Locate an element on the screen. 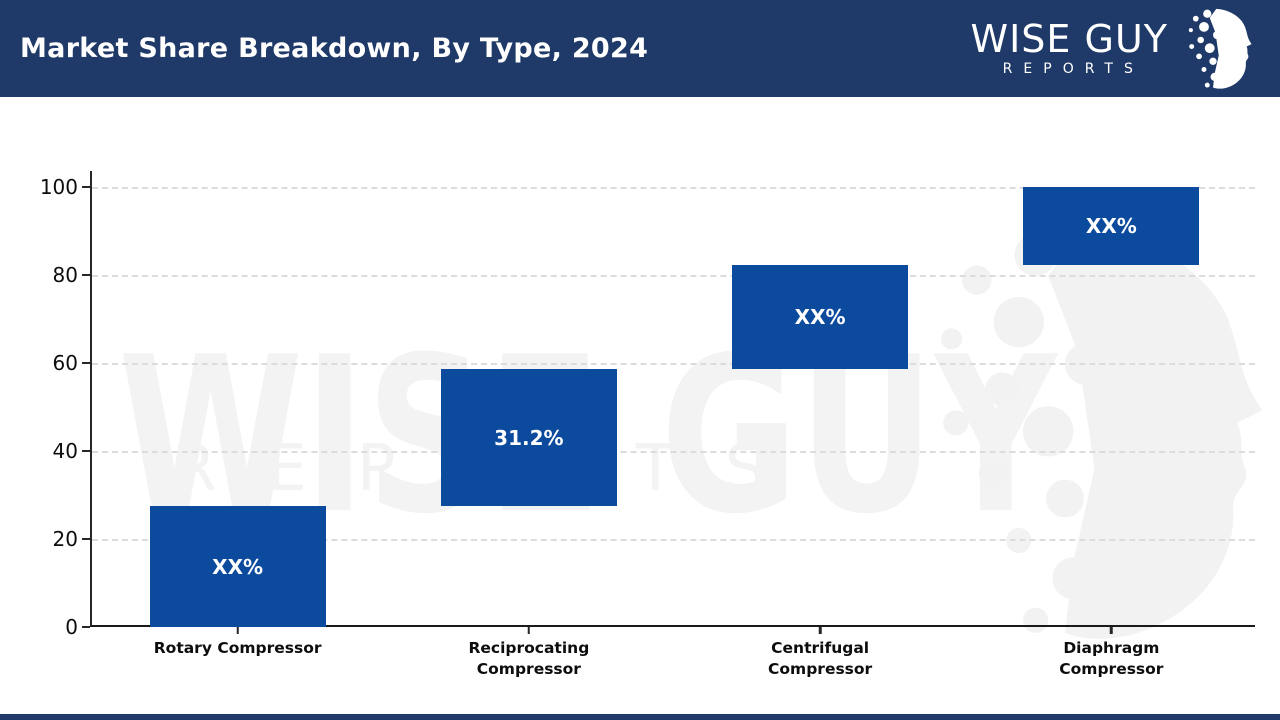 Image resolution: width=1280 pixels, height=720 pixels. y-tick-label-100: 100 is located at coordinates (58, 187).